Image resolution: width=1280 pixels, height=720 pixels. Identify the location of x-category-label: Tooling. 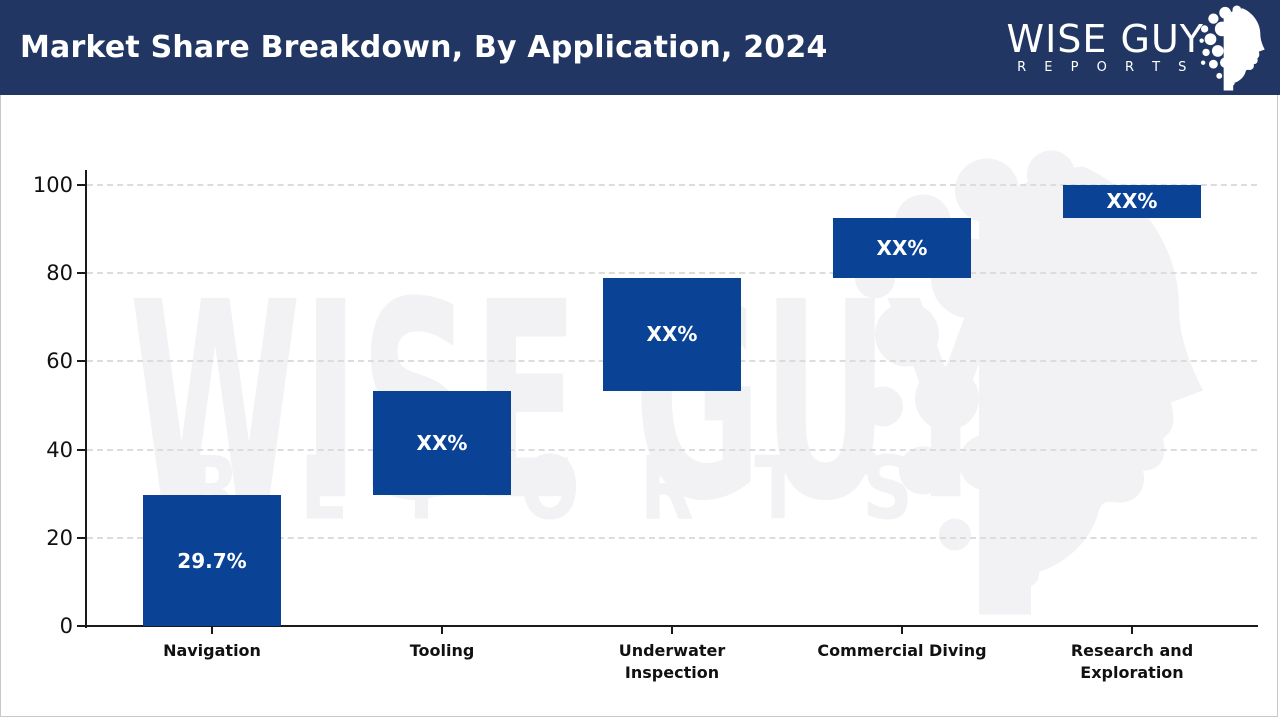
(442, 650).